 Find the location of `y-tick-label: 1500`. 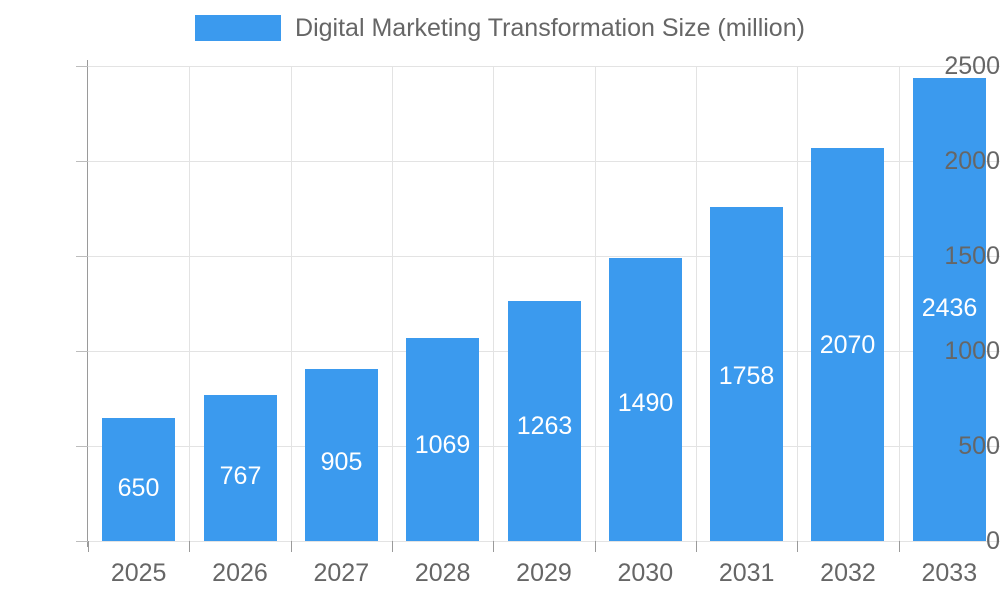

y-tick-label: 1500 is located at coordinates (972, 256).